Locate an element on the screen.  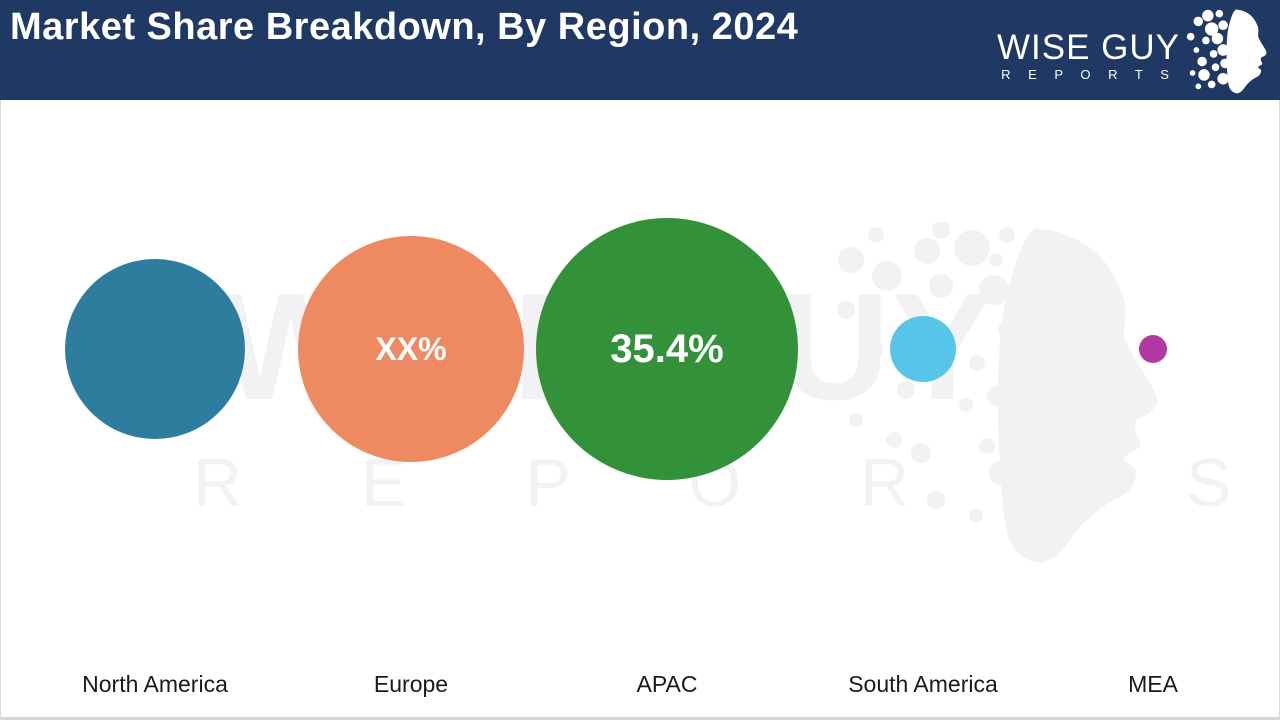
bubble-south-america is located at coordinates (923, 349).